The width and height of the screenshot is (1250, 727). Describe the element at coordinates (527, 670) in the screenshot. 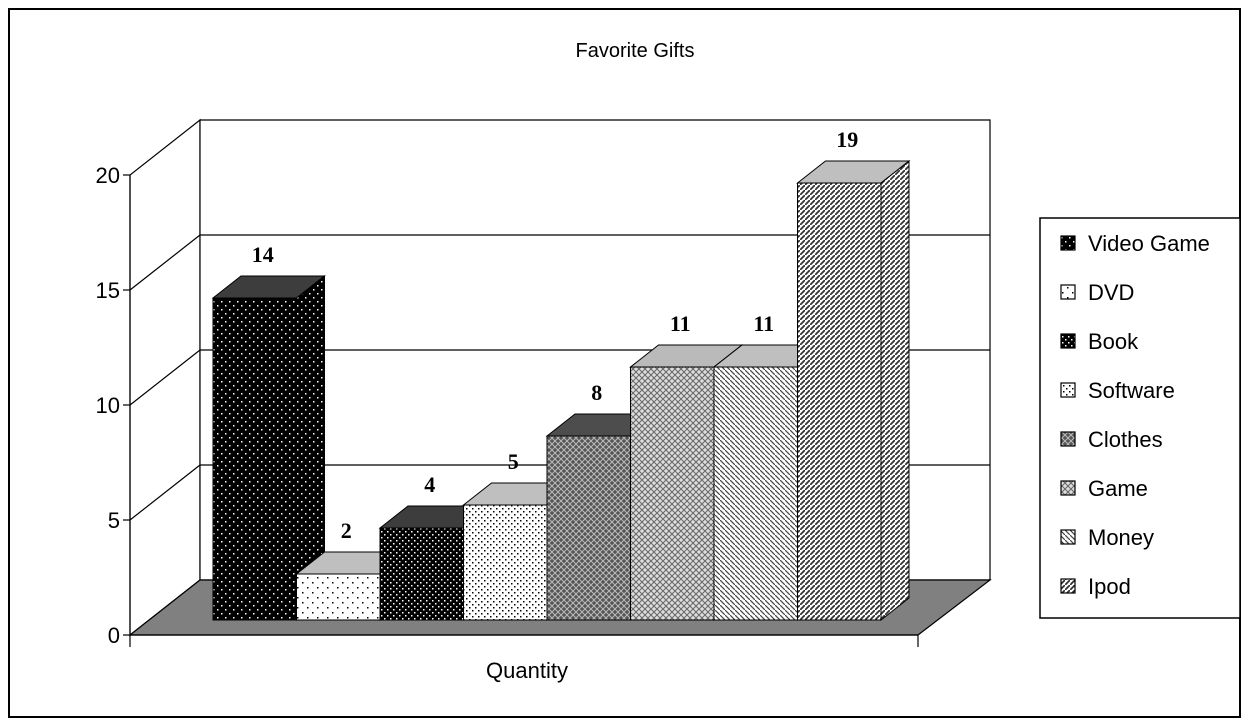

I see `x-axis-label: Quantity` at that location.